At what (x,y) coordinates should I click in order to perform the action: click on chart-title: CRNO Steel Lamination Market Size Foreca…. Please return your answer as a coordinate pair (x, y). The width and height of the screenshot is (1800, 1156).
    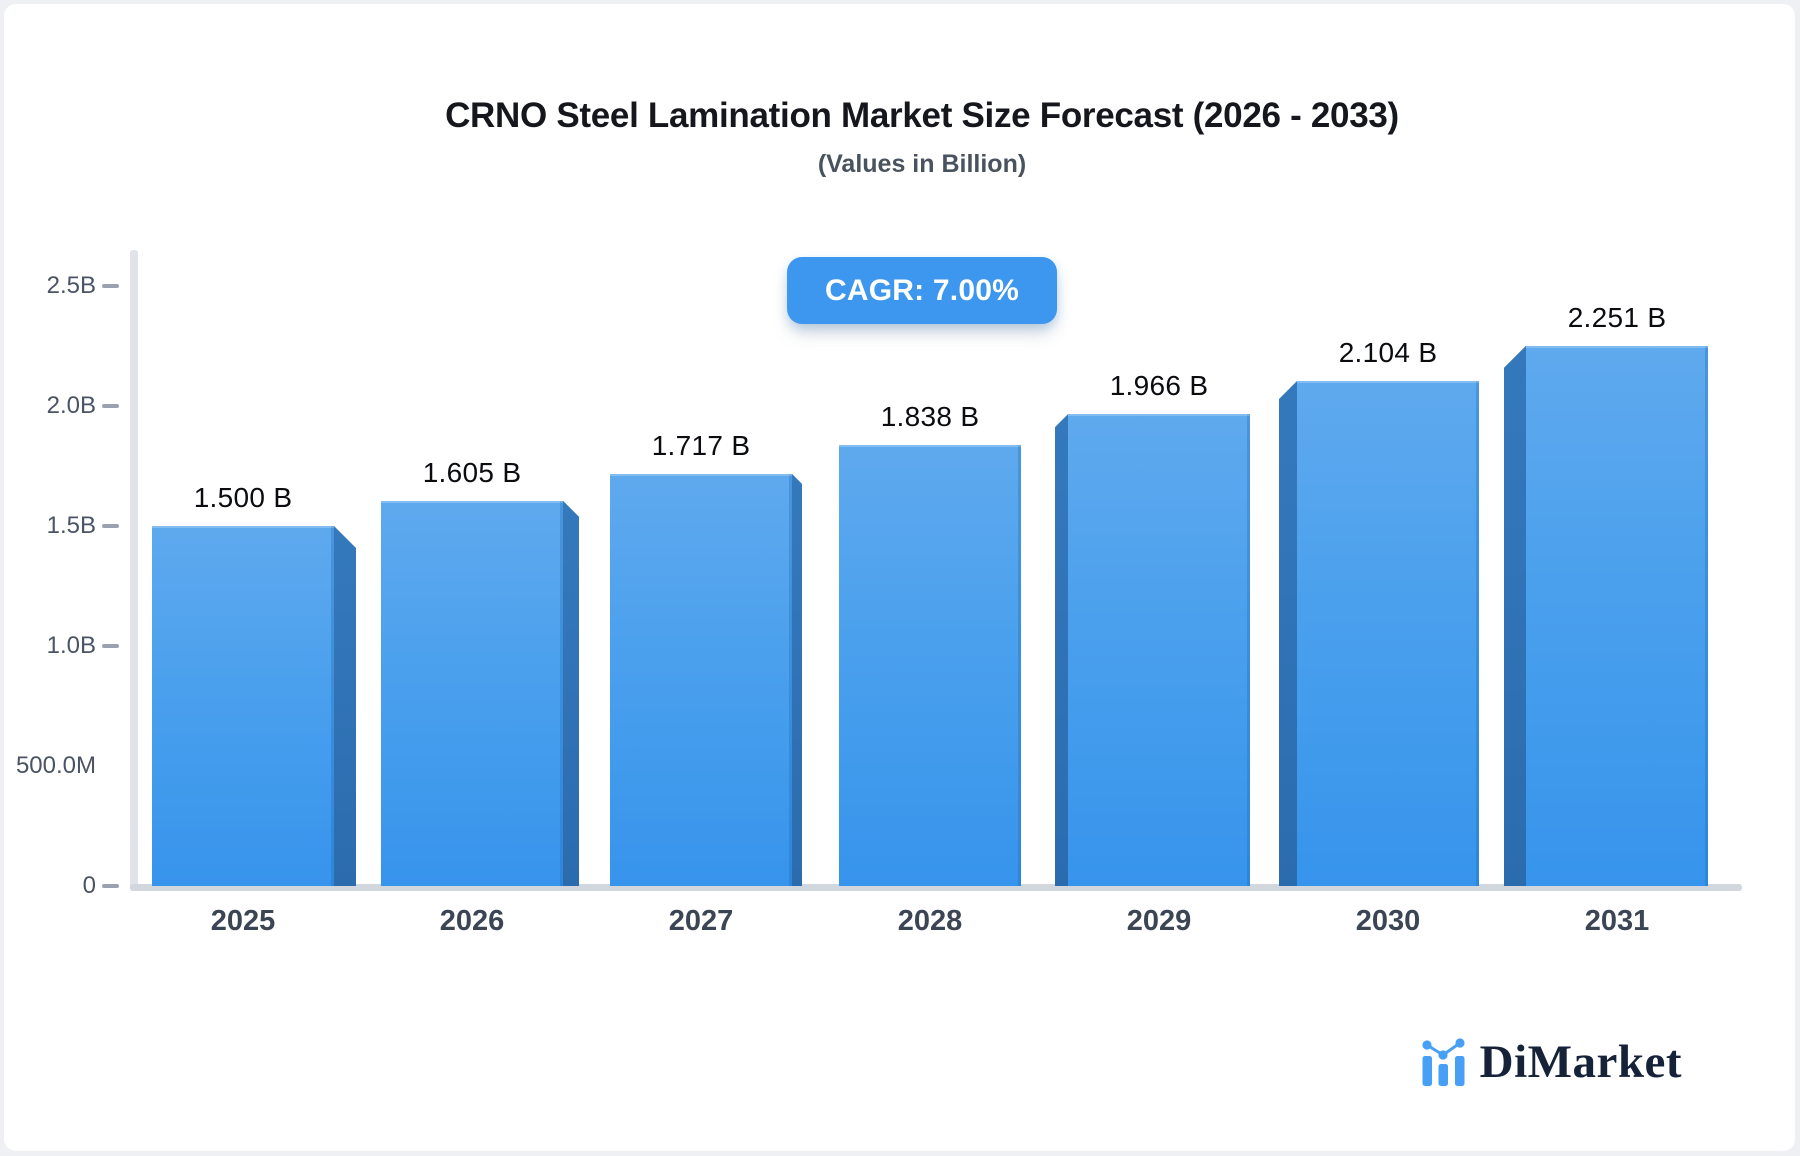
    Looking at the image, I should click on (922, 115).